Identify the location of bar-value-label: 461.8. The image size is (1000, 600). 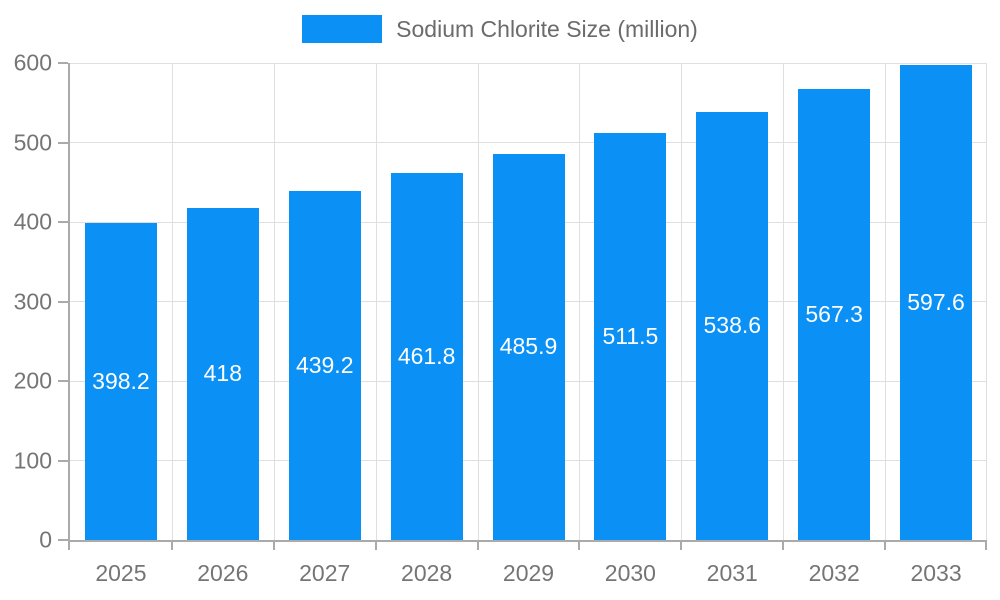
(426, 355).